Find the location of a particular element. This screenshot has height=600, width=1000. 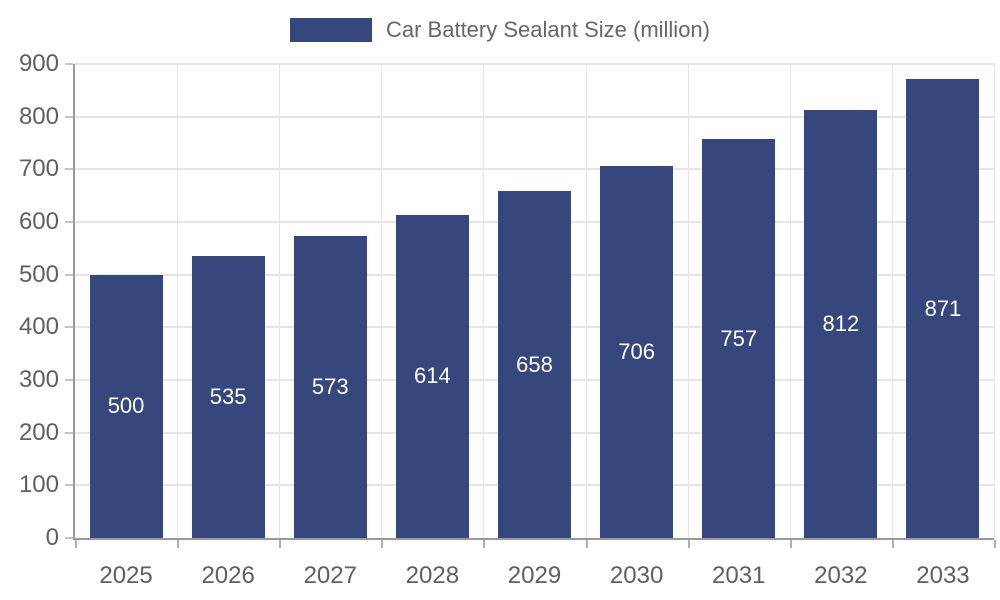

y-axis-tick-label: 0 is located at coordinates (52, 537).